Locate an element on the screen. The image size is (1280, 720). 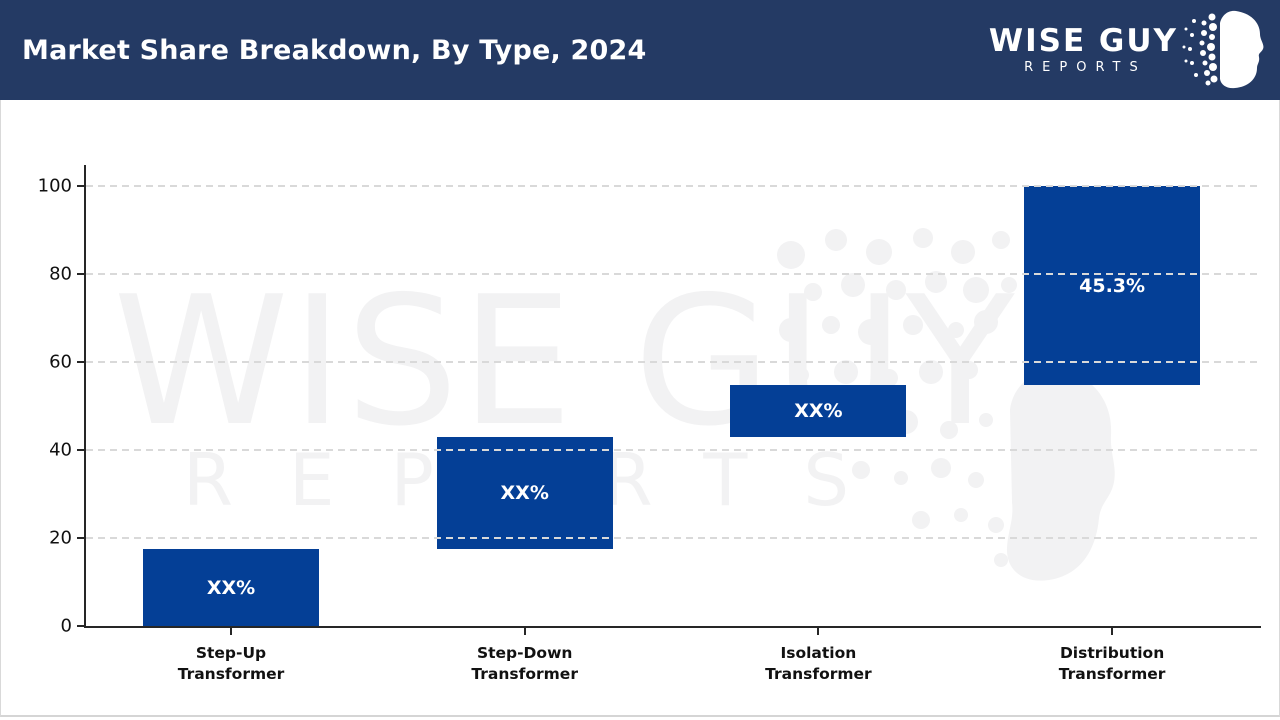
logo-face-icon is located at coordinates (1223, 49).